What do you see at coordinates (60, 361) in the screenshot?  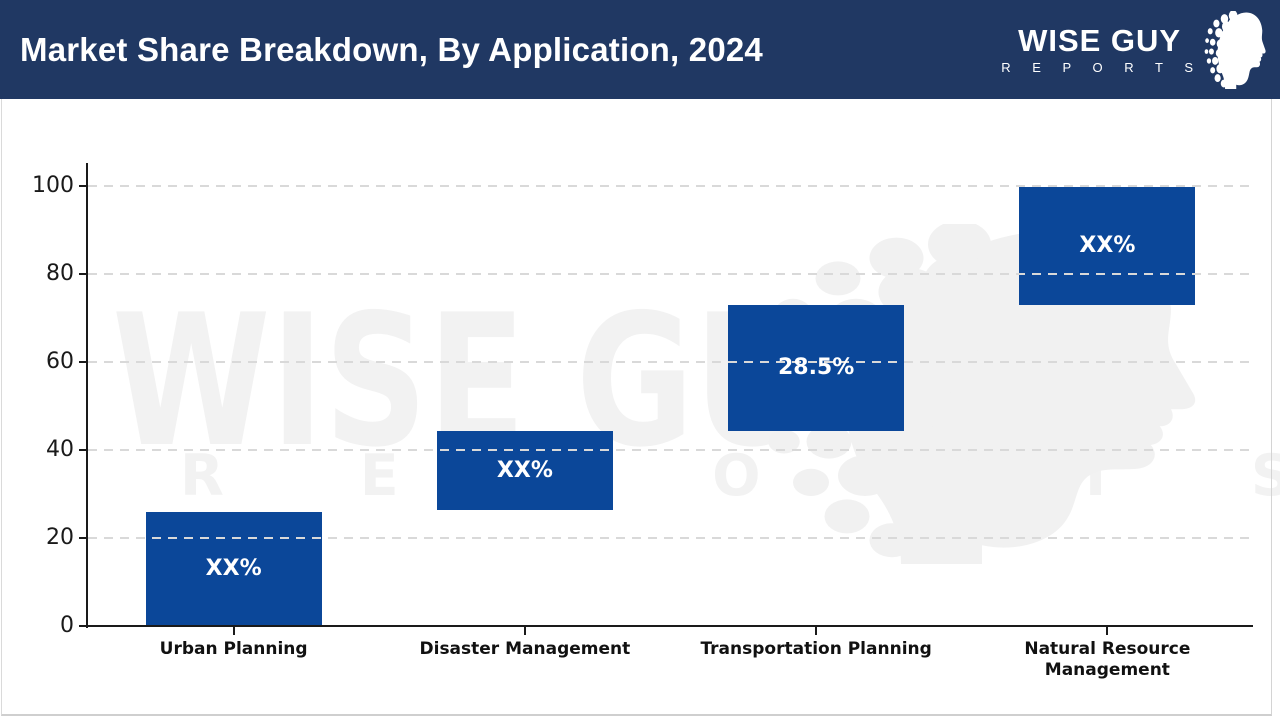 I see `y-axis-tick-label: 60` at bounding box center [60, 361].